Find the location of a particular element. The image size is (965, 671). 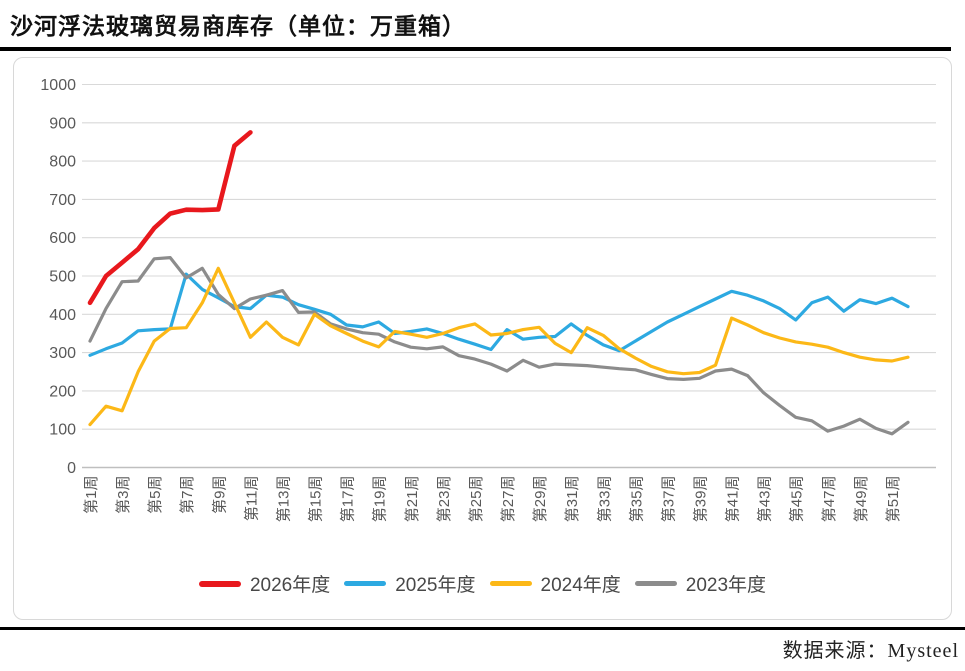

x-tick-label-第21周: 第21周 is located at coordinates (412, 499).